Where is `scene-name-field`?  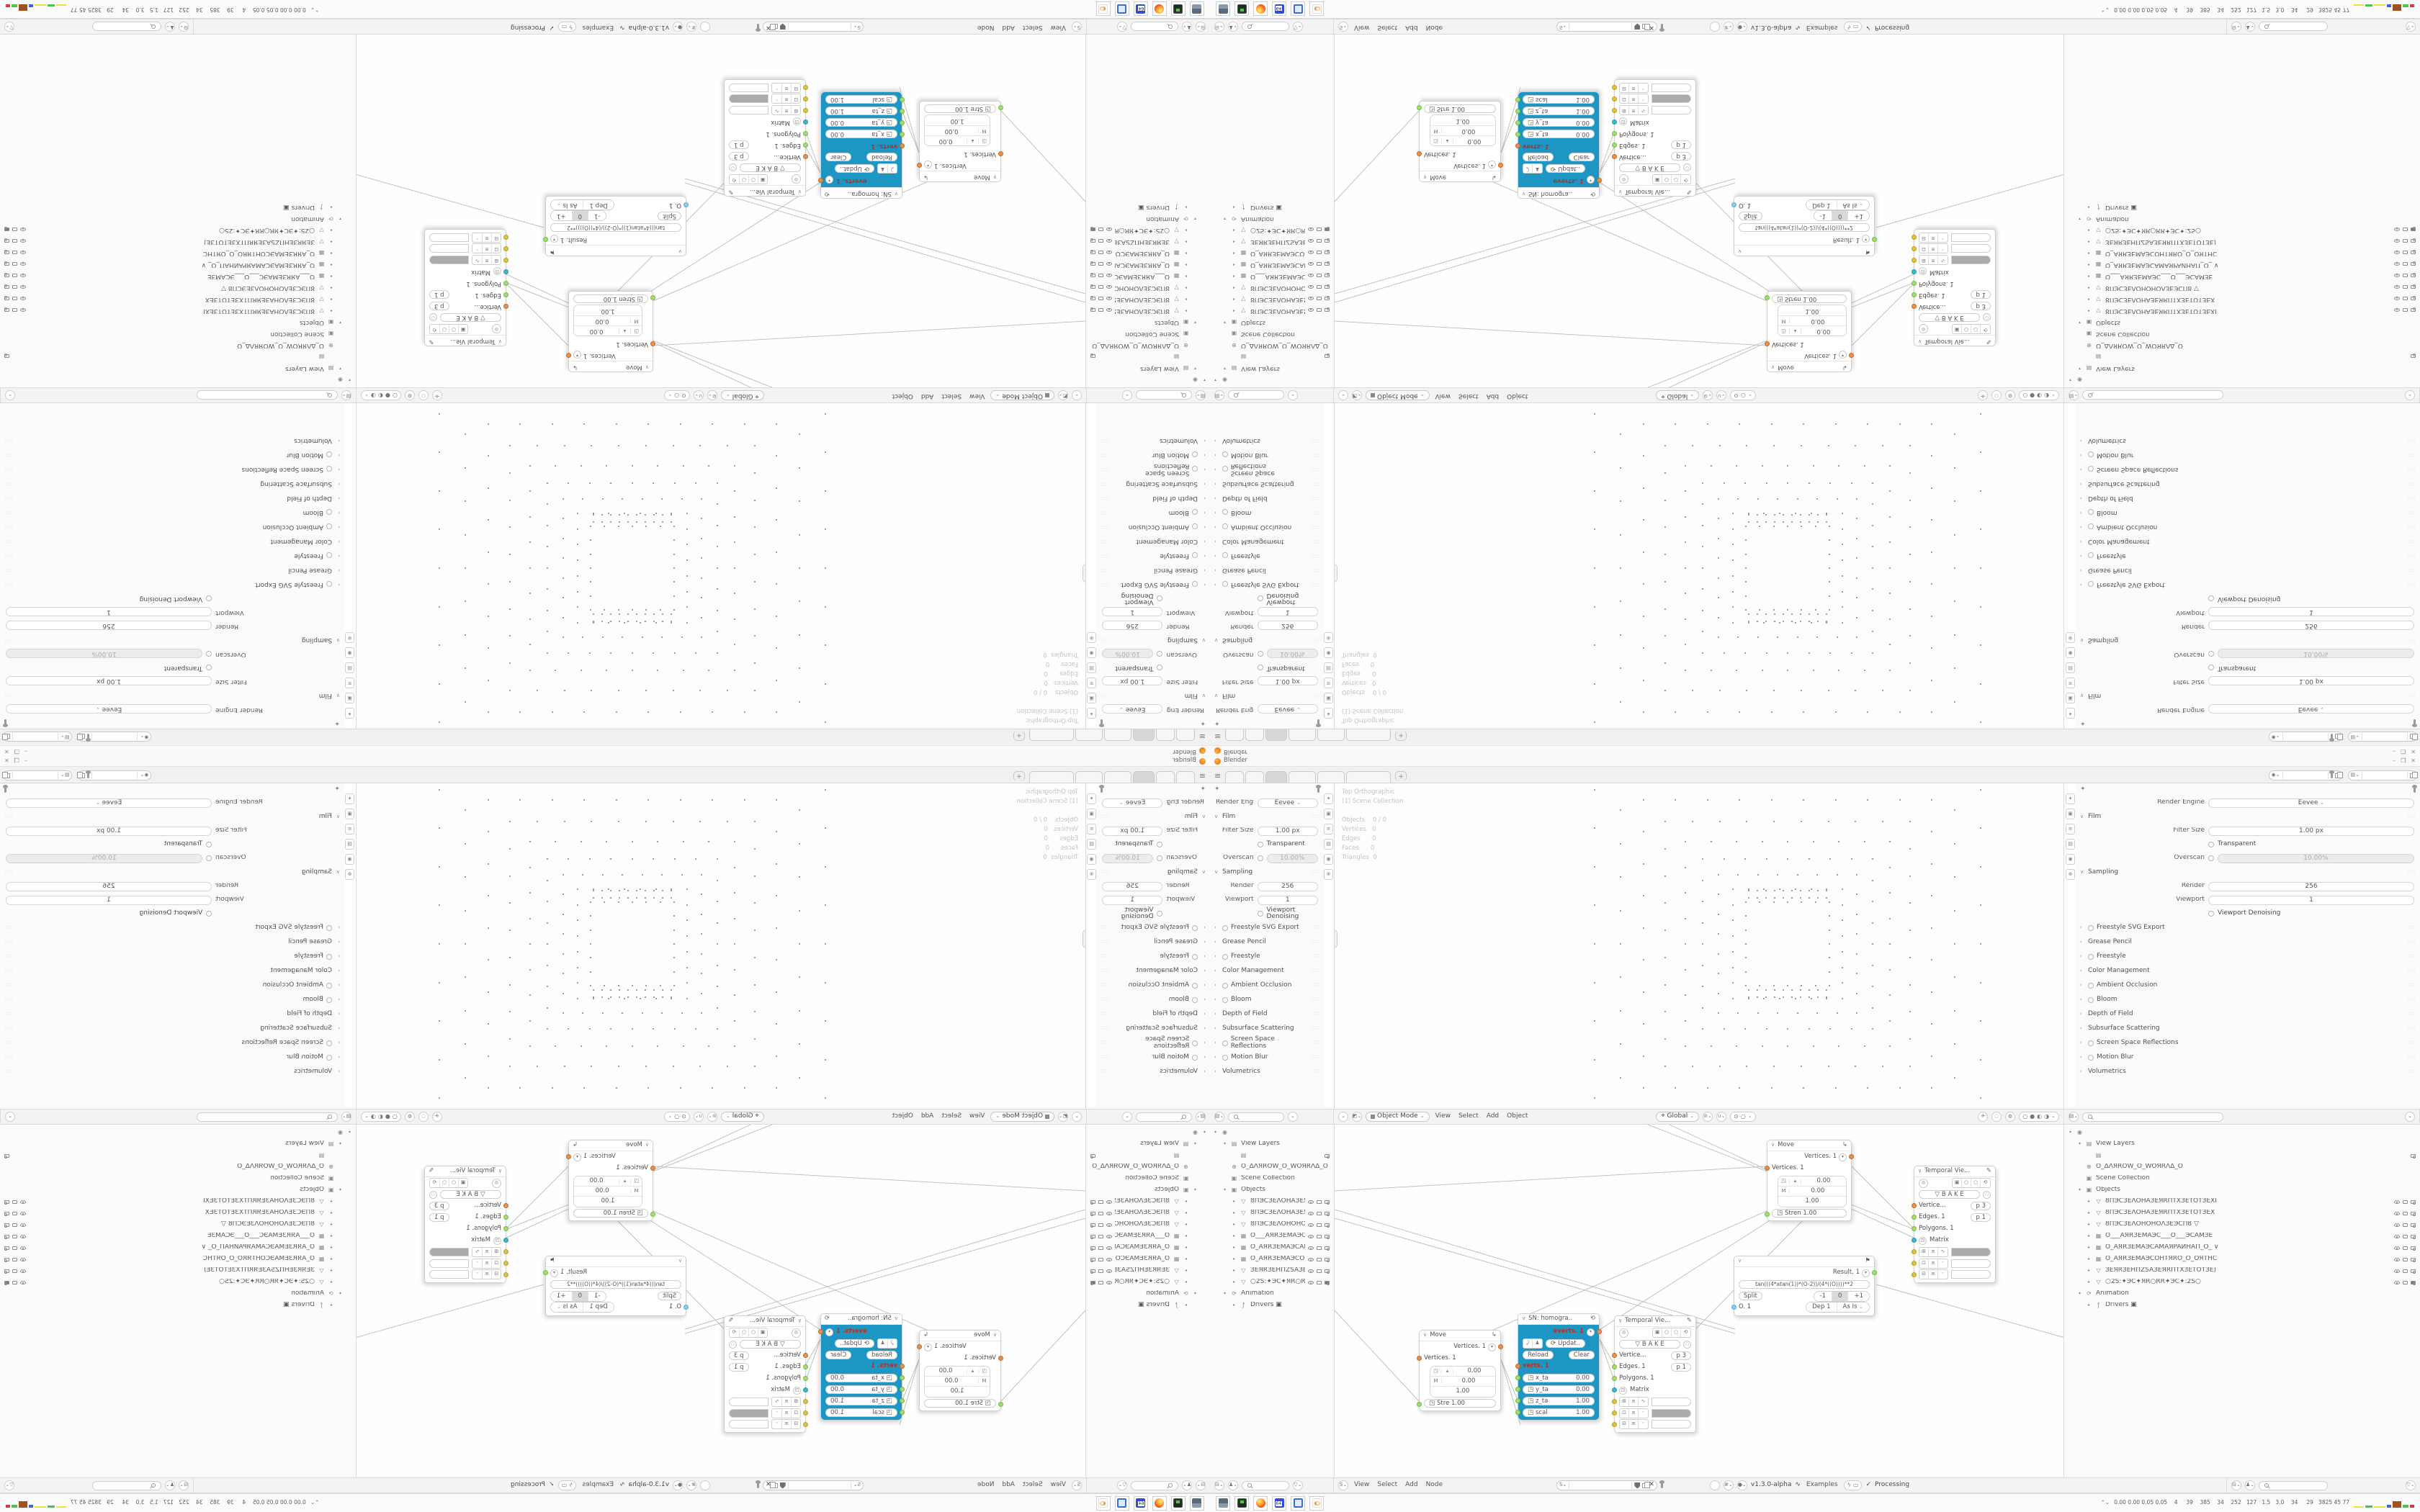
scene-name-field is located at coordinates (2305, 736).